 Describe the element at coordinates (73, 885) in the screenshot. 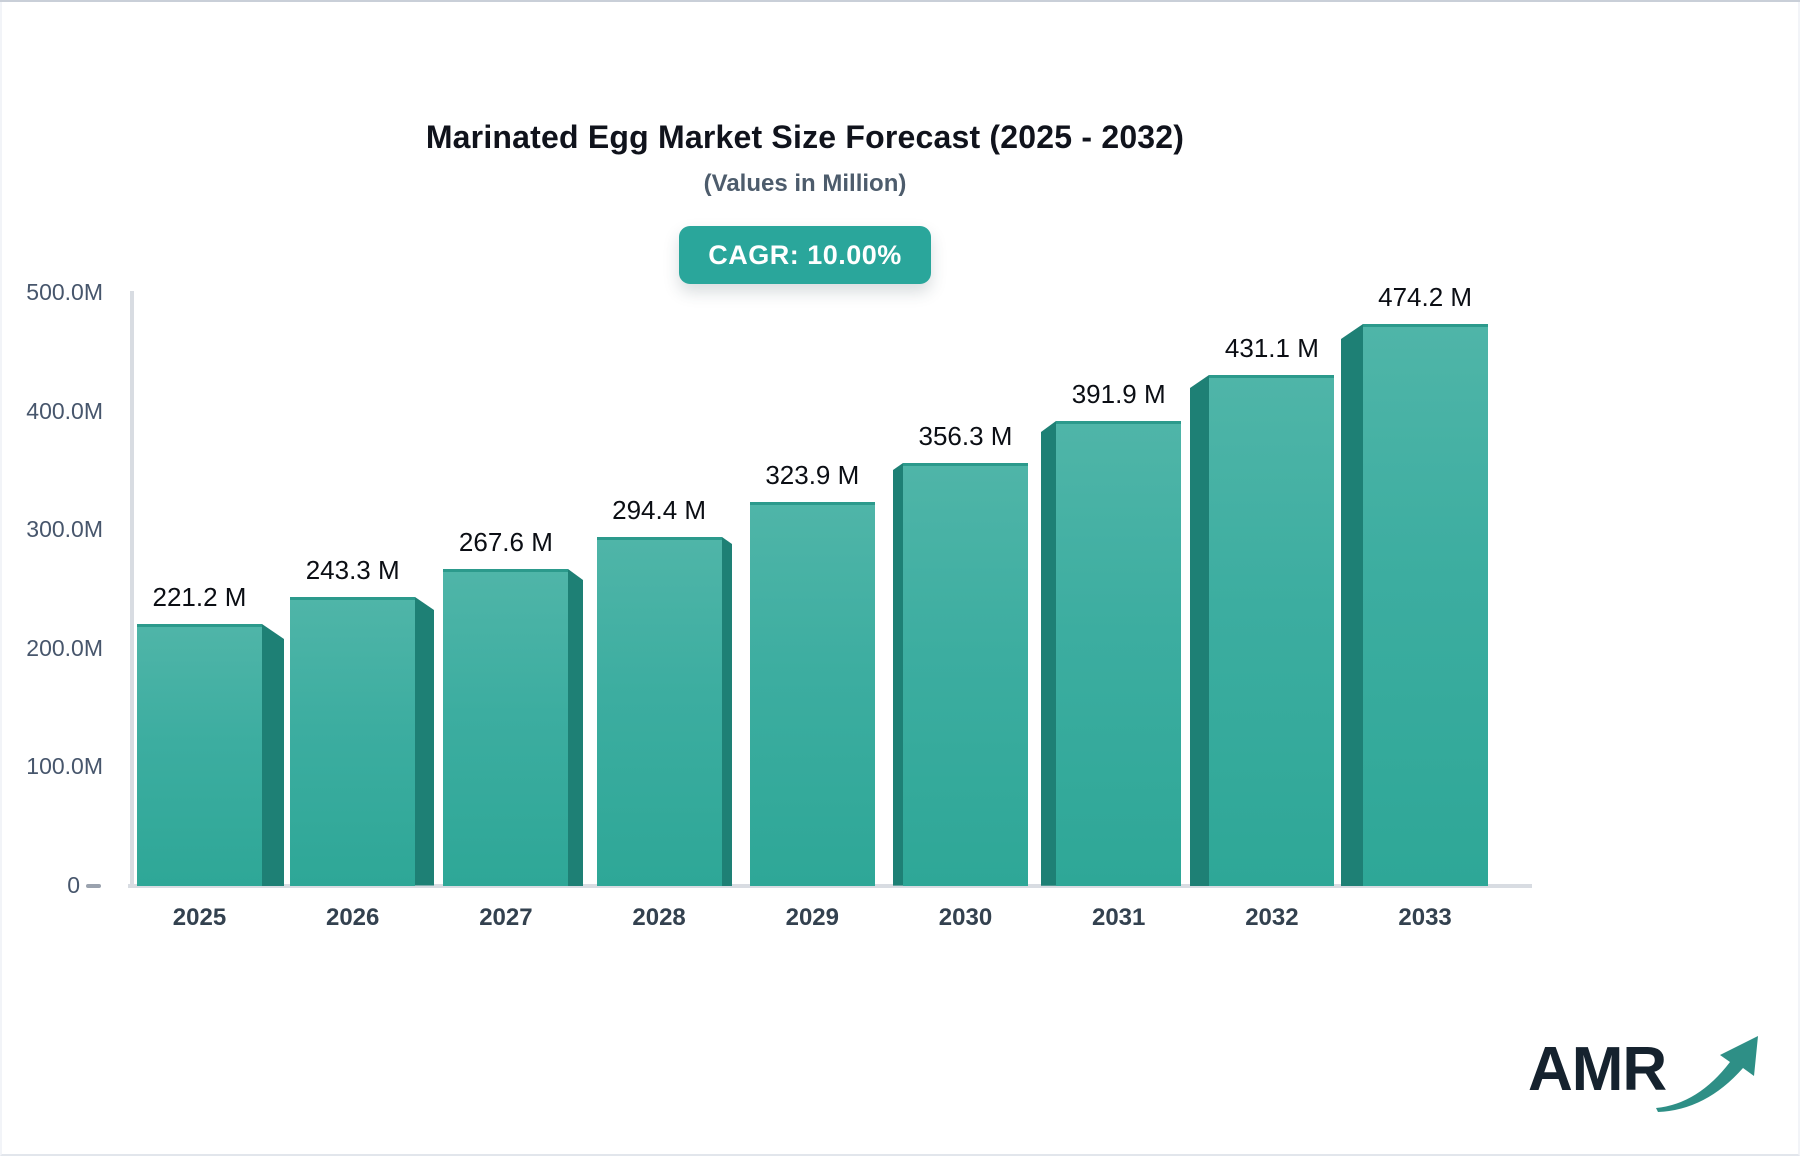

I see `y-tick-label: 0` at that location.